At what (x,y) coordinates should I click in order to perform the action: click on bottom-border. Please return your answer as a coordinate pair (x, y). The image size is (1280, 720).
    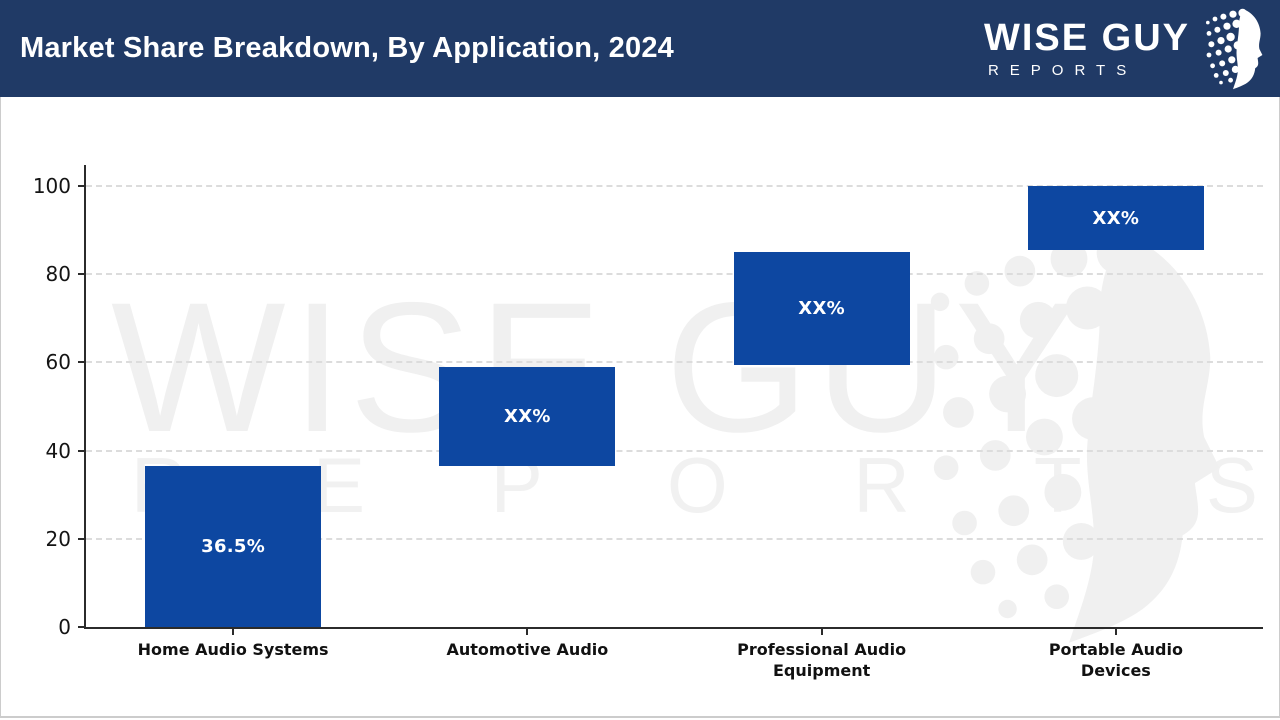
    Looking at the image, I should click on (640, 717).